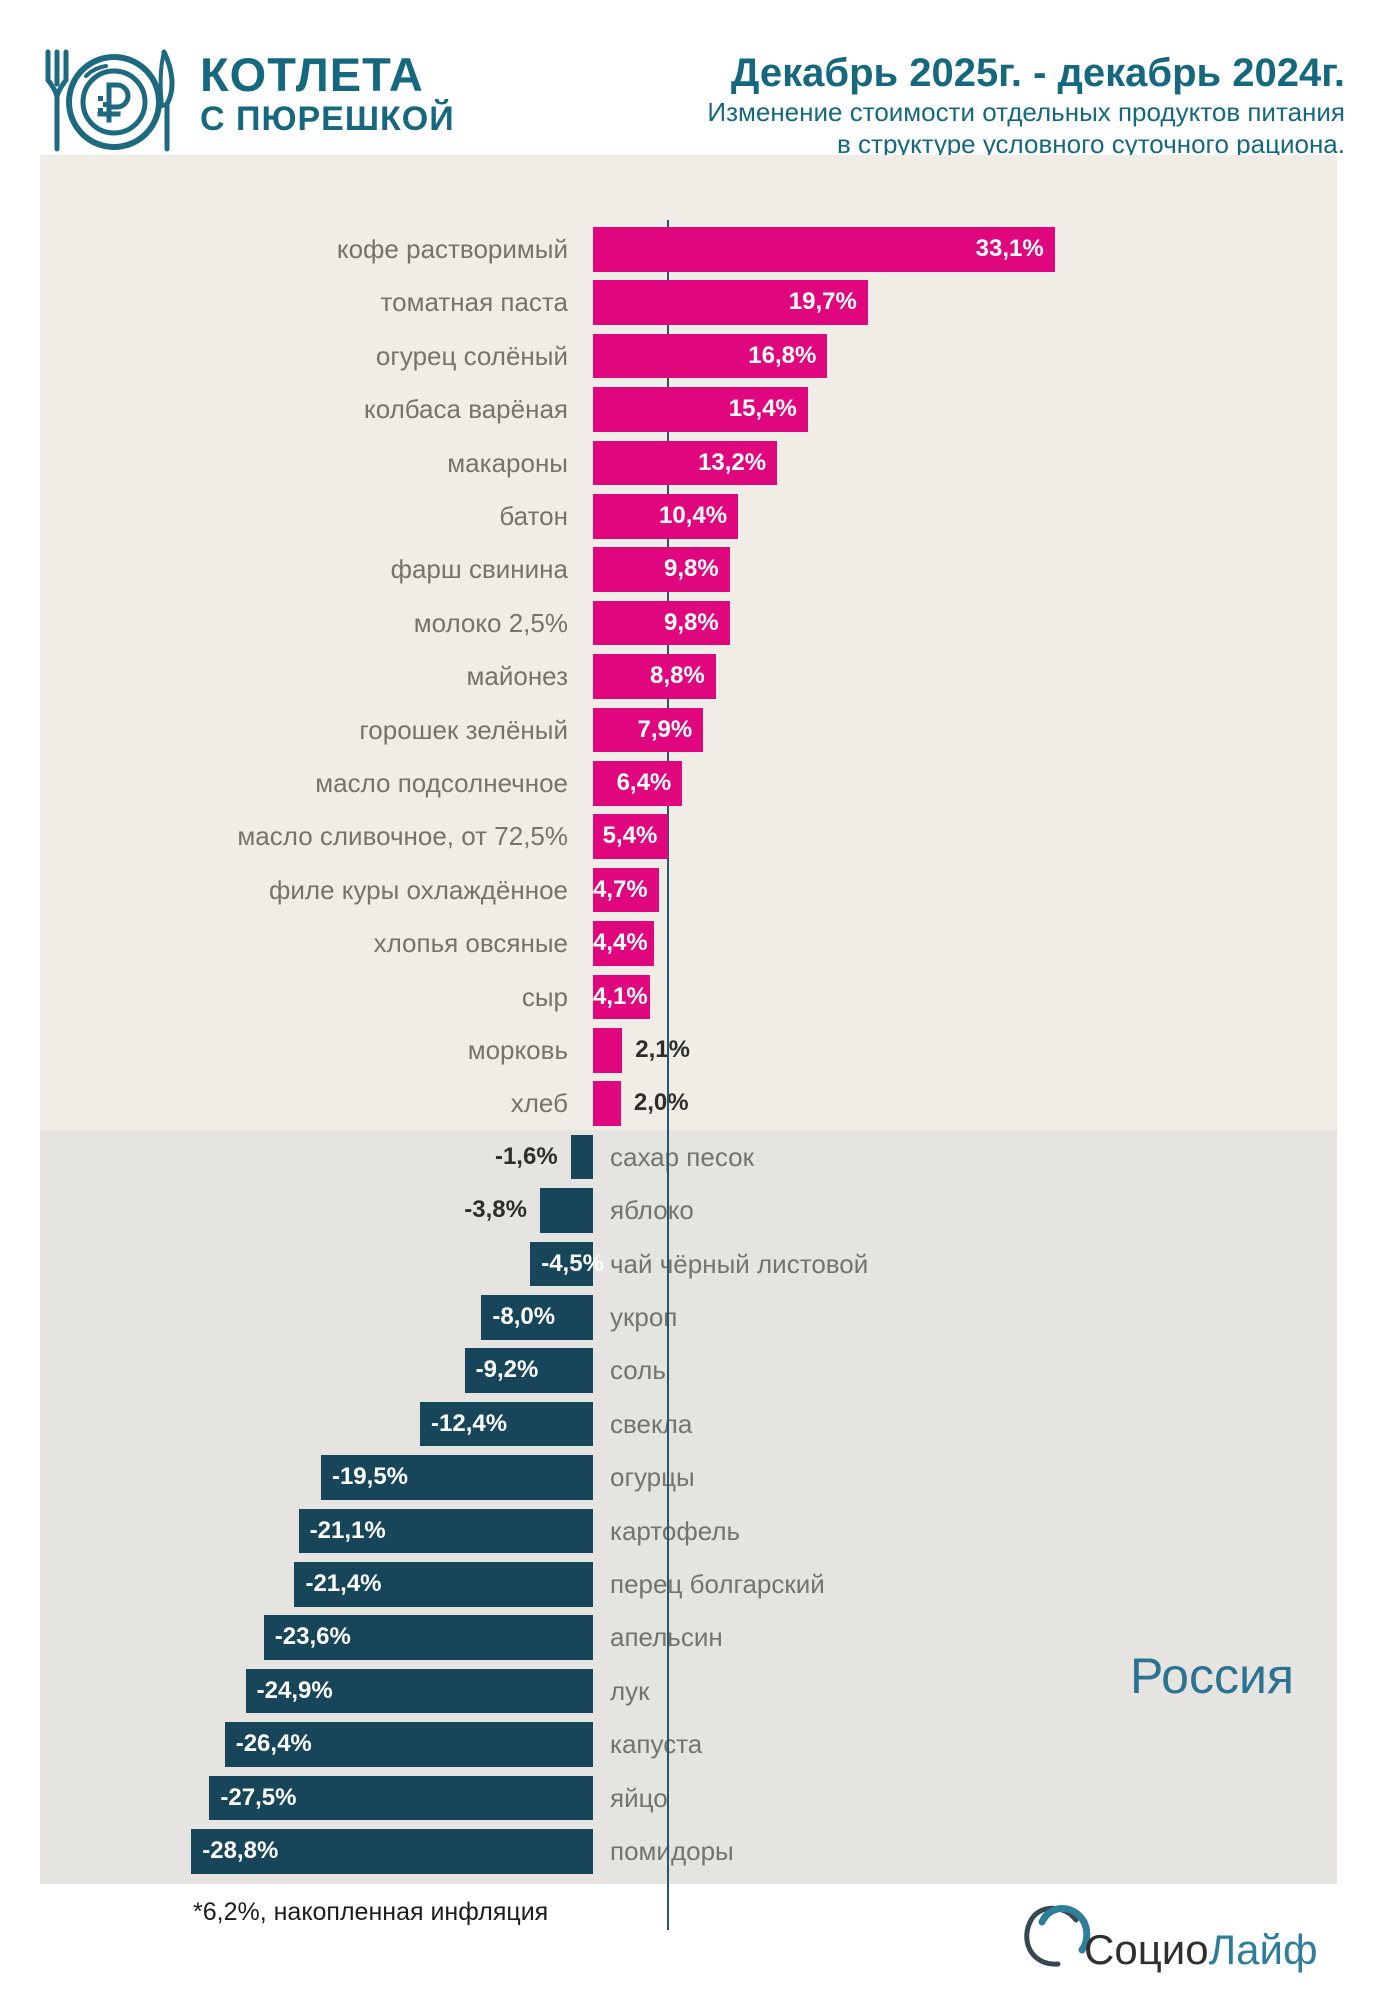  I want to click on bar-value: 15,4%, so click(762, 409).